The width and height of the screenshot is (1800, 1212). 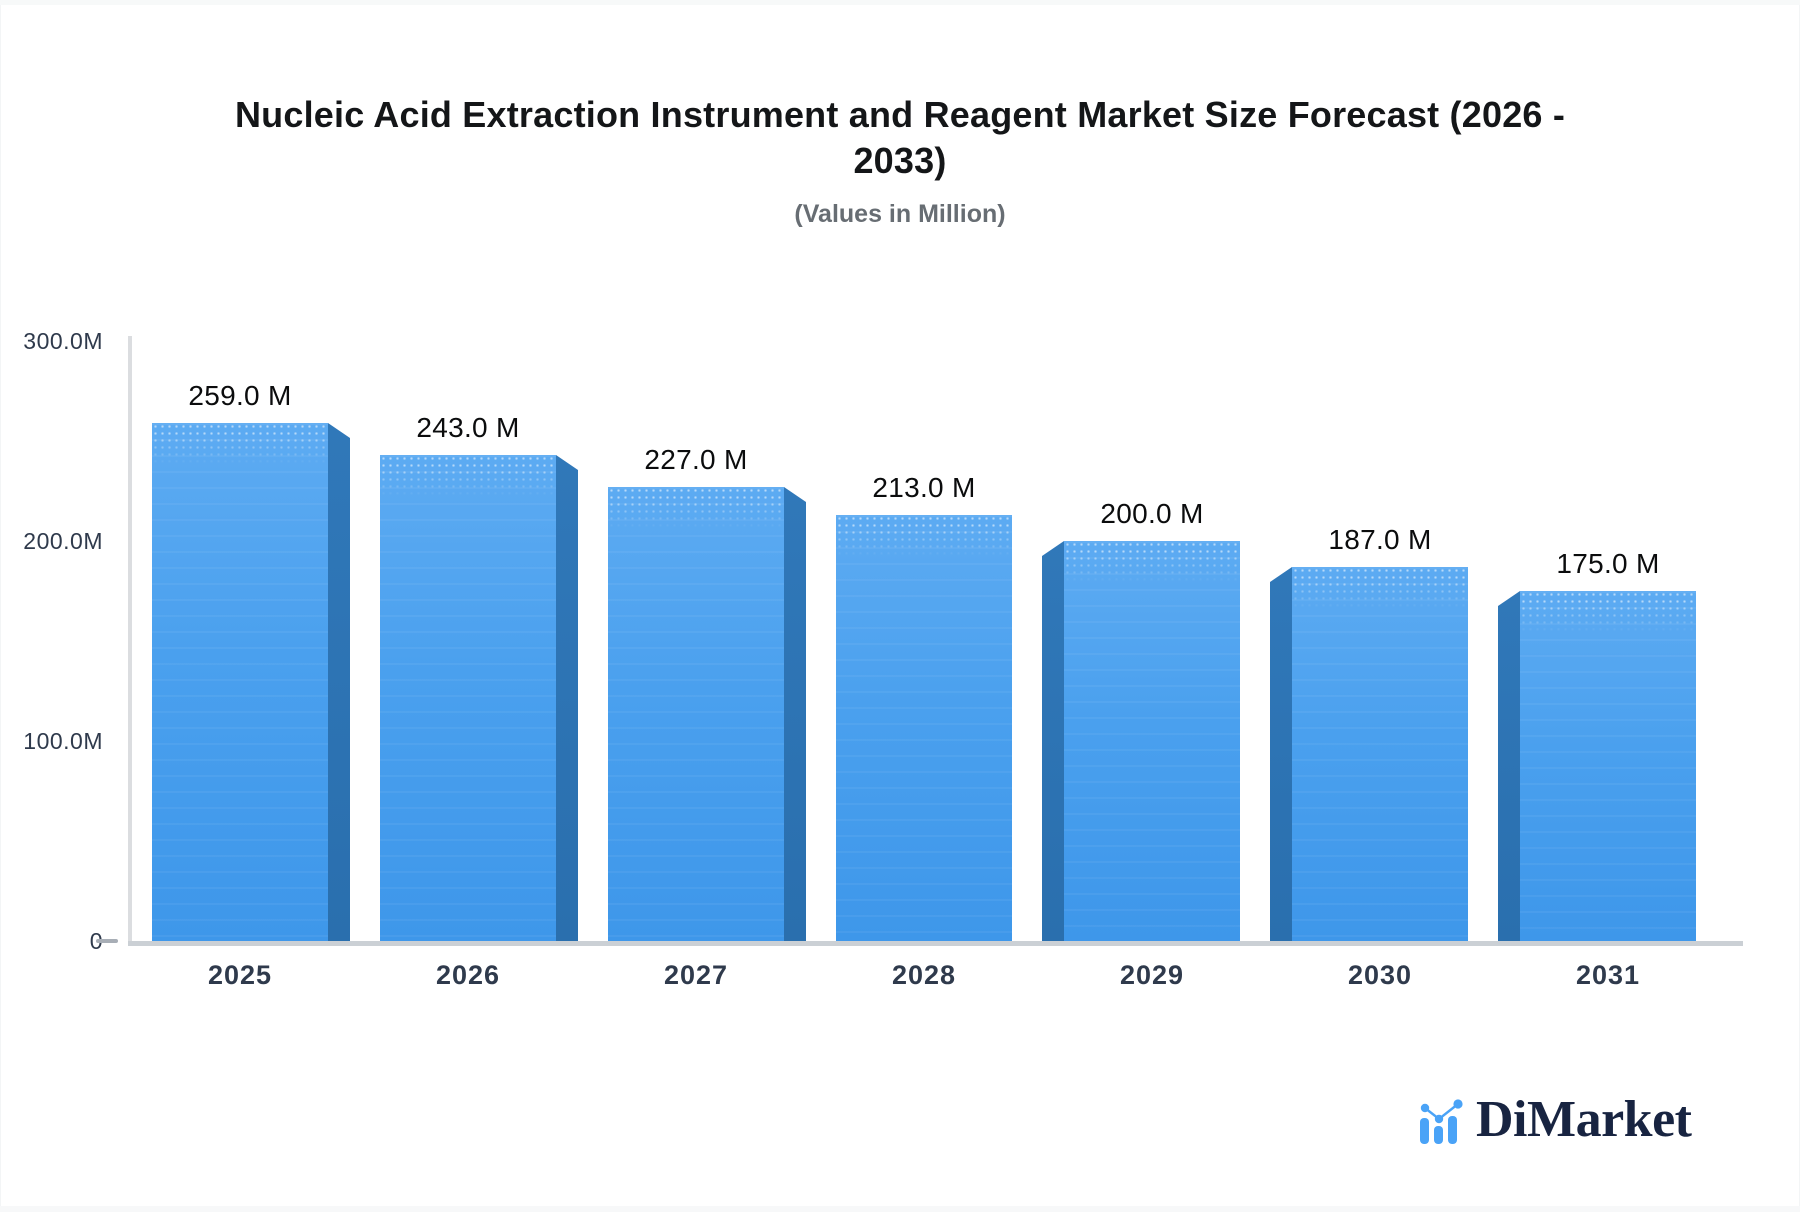 What do you see at coordinates (900, 214) in the screenshot?
I see `chart-subtitle: (Values in Million)` at bounding box center [900, 214].